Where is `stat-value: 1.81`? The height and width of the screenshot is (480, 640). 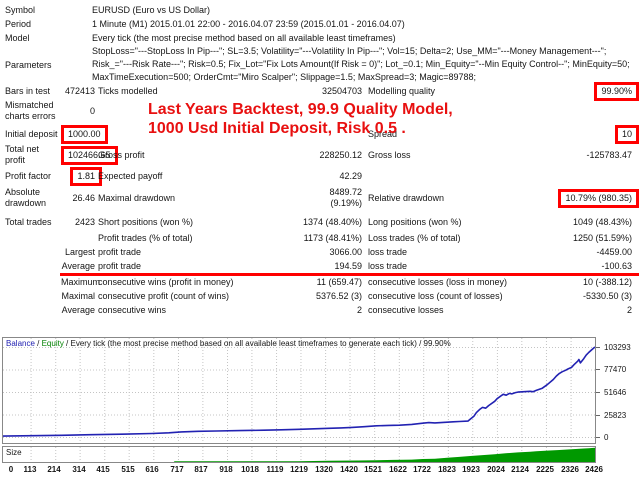
stat-value: 1.81 is located at coordinates (81, 176).